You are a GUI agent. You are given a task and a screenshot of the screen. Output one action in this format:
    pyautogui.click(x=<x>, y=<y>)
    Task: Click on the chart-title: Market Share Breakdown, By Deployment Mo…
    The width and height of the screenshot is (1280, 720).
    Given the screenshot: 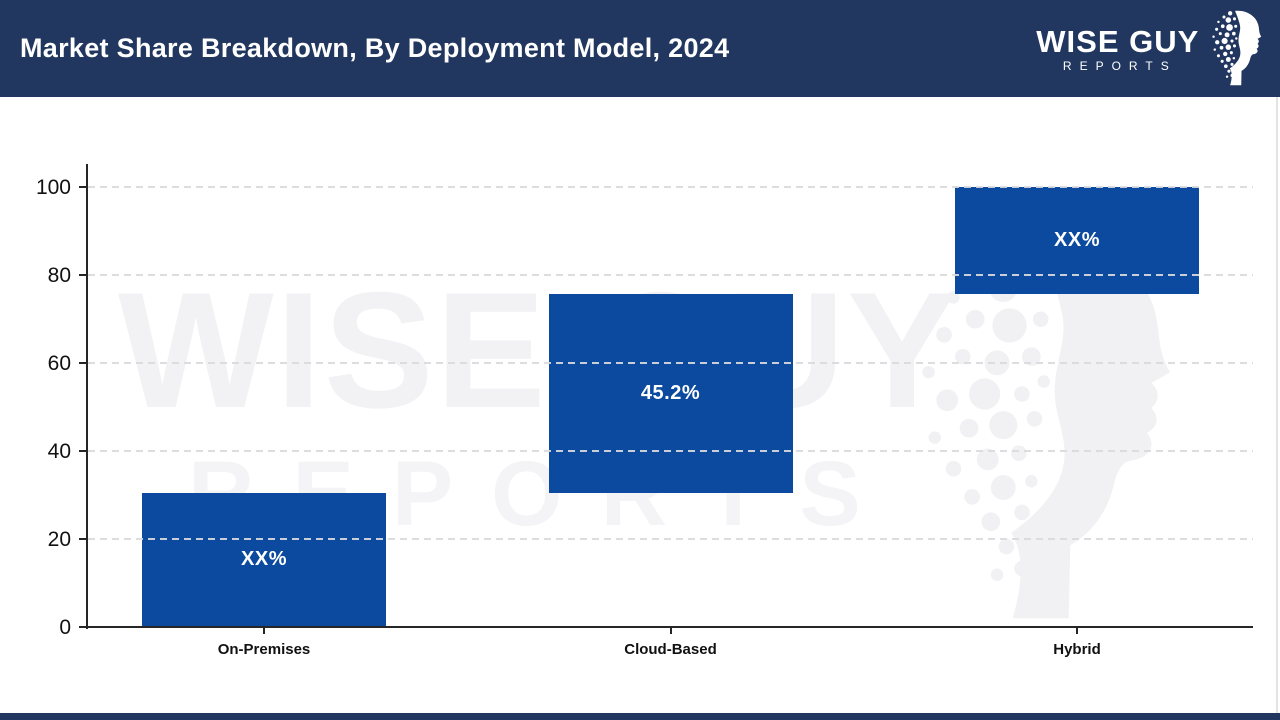 What is the action you would take?
    pyautogui.click(x=375, y=48)
    